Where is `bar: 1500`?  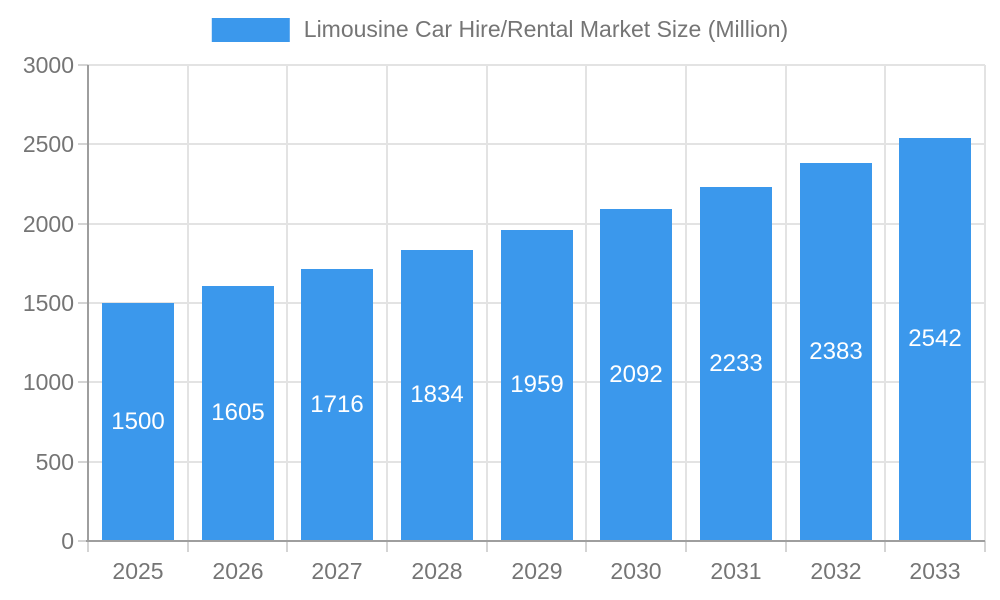 bar: 1500 is located at coordinates (138, 421).